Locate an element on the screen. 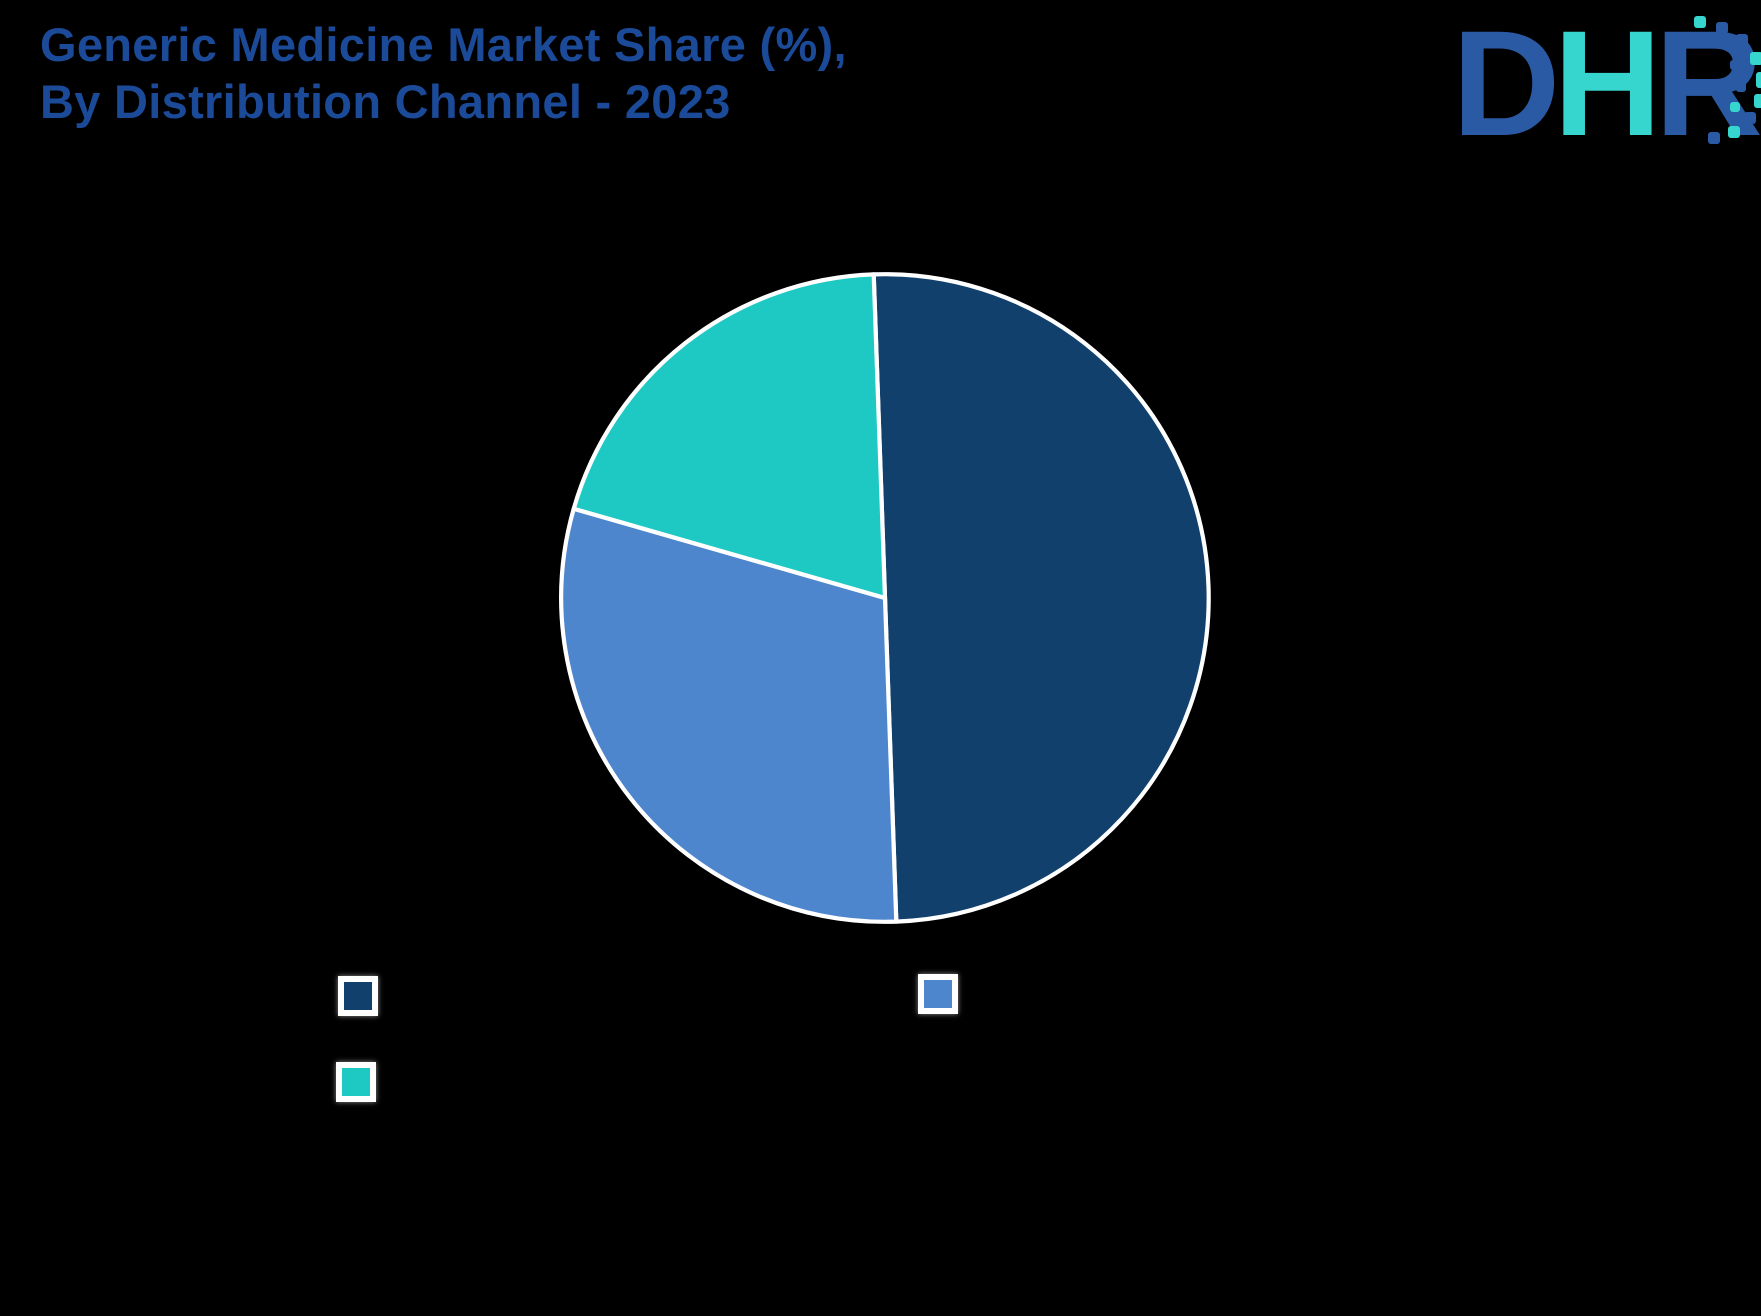 Image resolution: width=1761 pixels, height=1316 pixels. legend-swatch-online-pharmacy is located at coordinates (356, 1082).